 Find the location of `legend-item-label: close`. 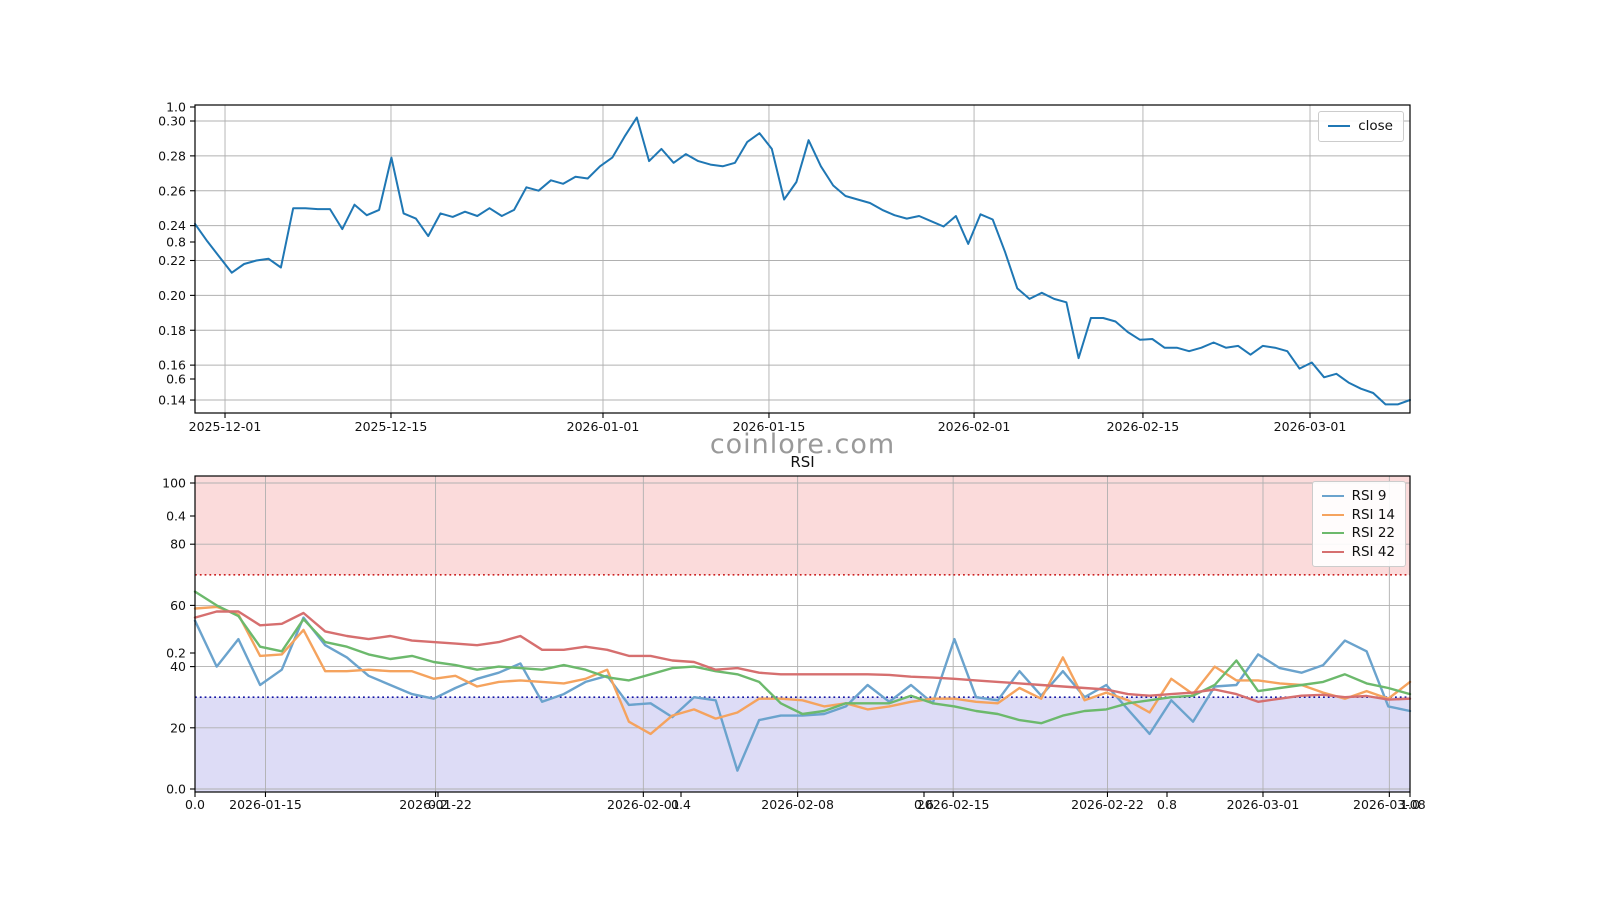

legend-item-label: close is located at coordinates (1375, 126).